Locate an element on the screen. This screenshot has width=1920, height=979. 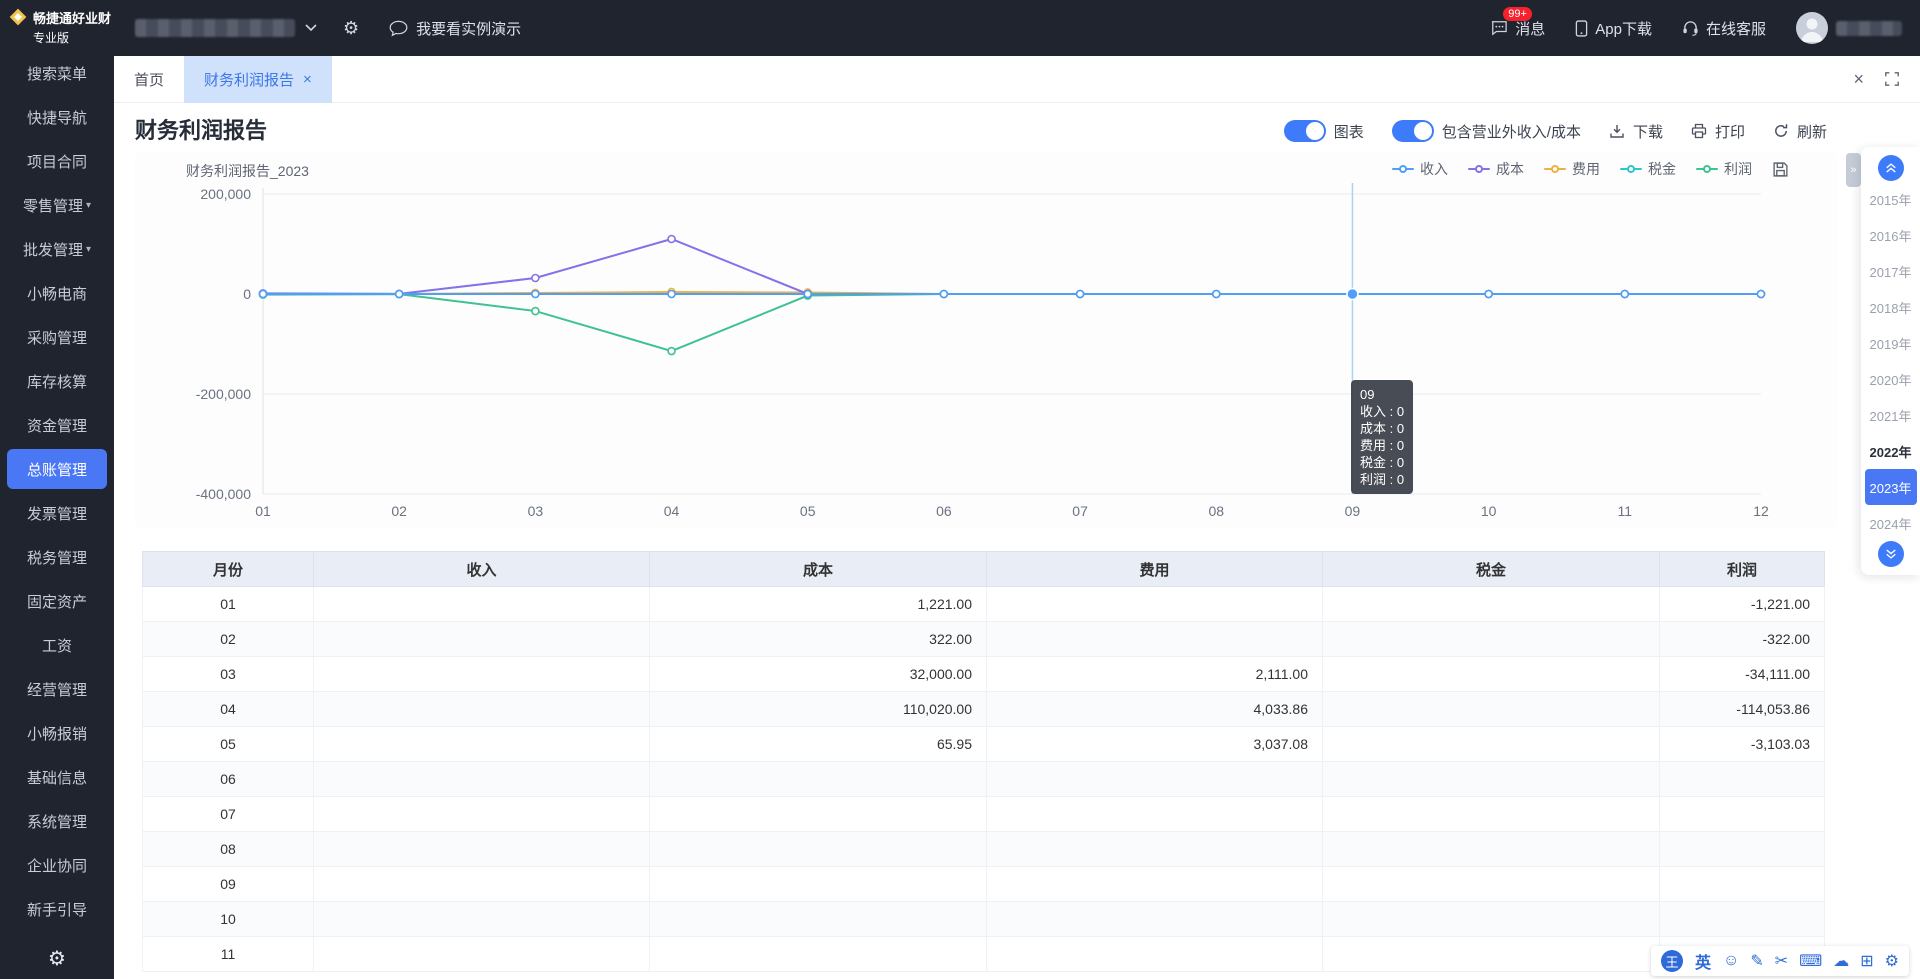
company-name-blurred is located at coordinates (215, 28).